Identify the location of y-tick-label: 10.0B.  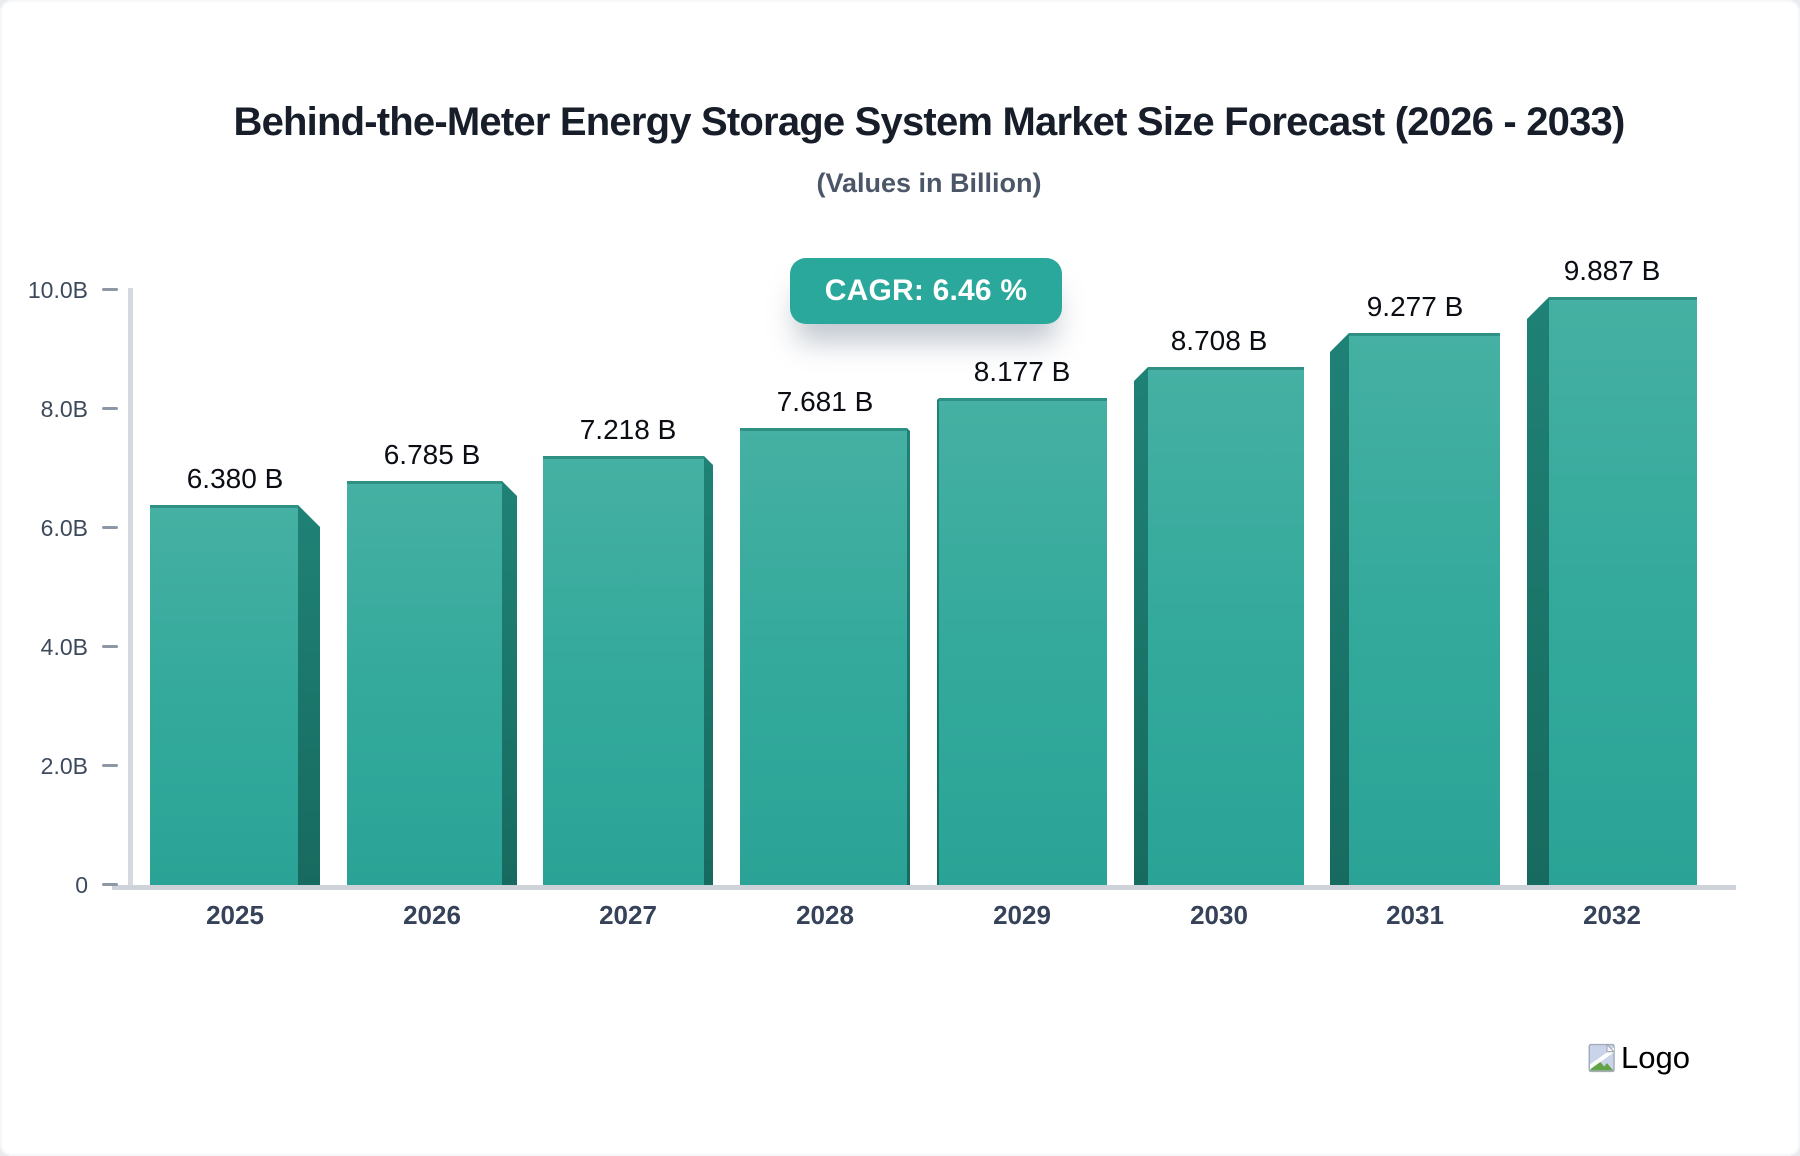
(57, 290).